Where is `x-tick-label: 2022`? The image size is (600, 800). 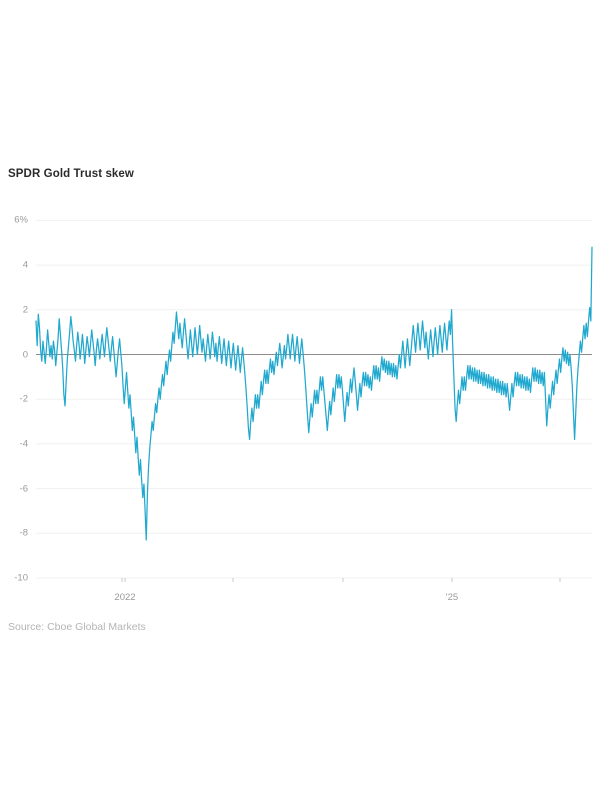 x-tick-label: 2022 is located at coordinates (125, 597).